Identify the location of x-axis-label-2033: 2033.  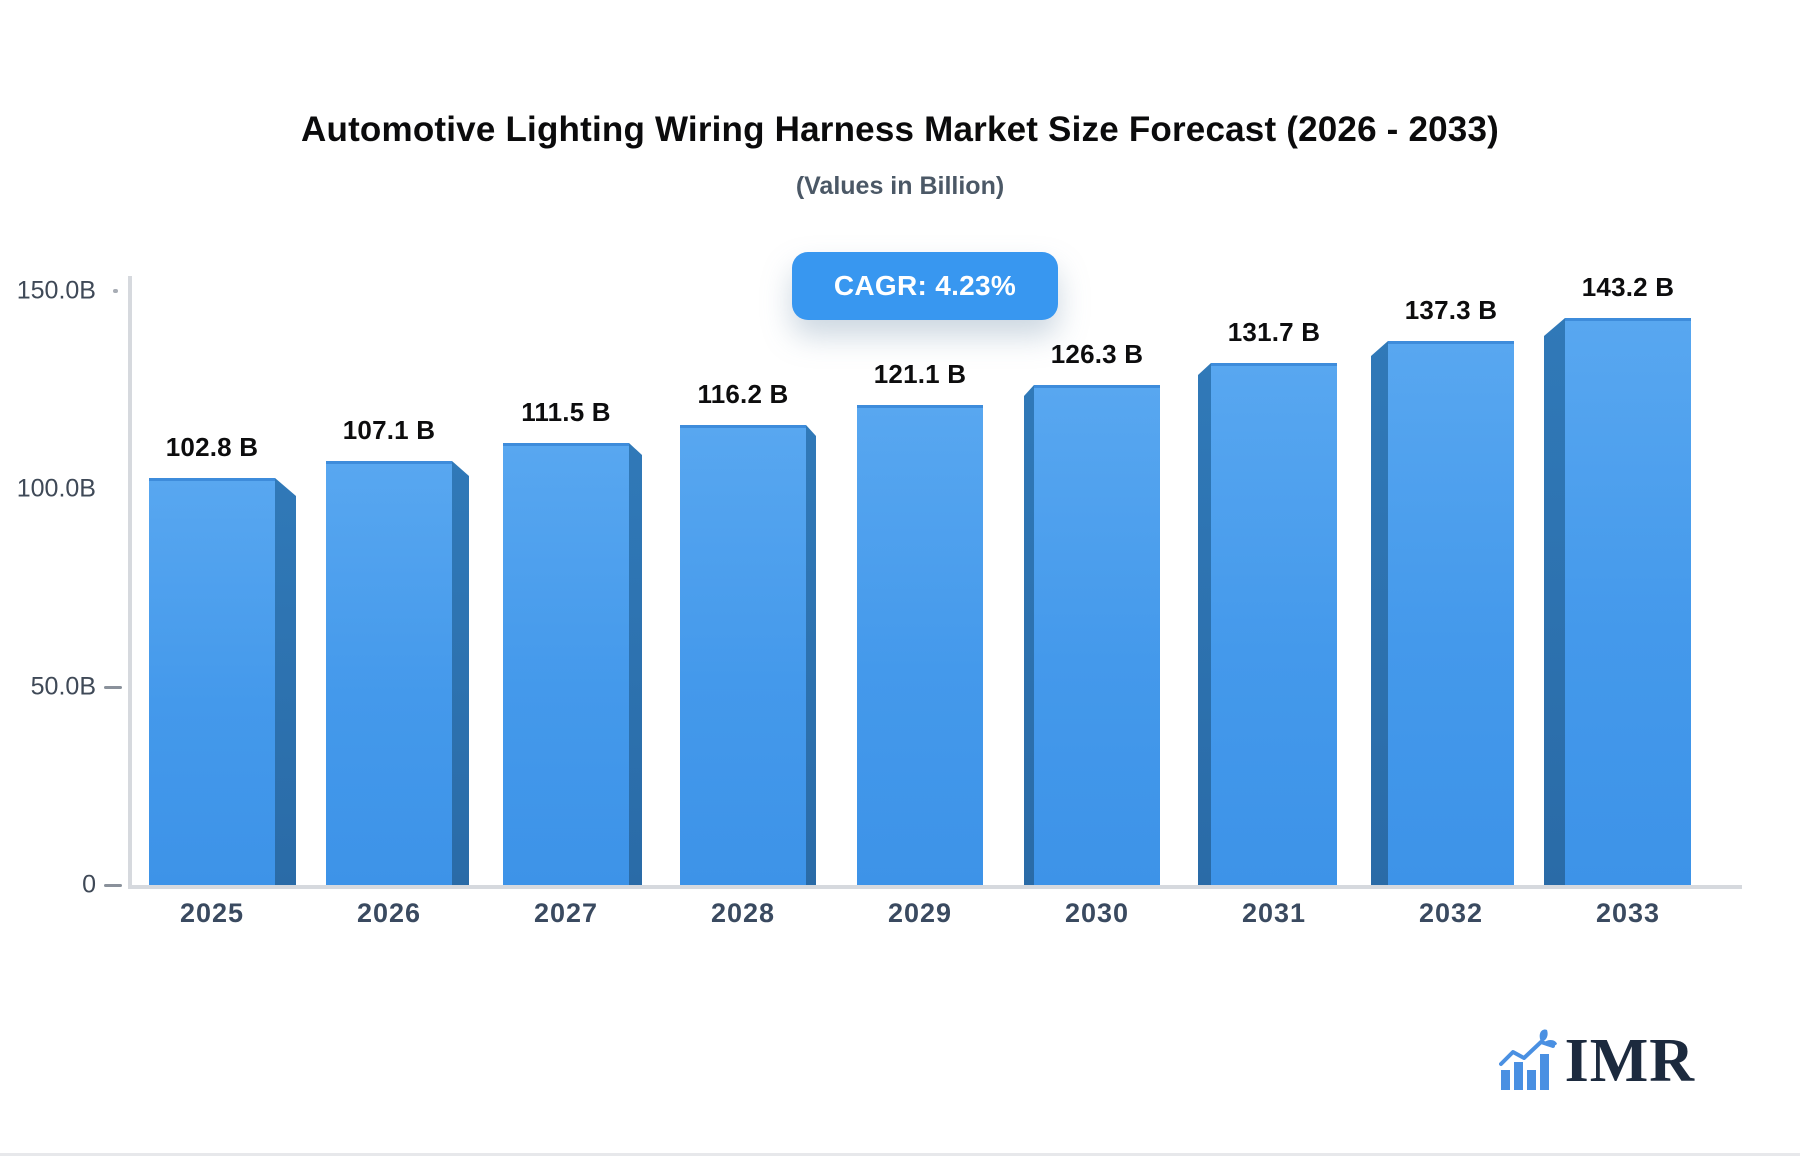
(1628, 913).